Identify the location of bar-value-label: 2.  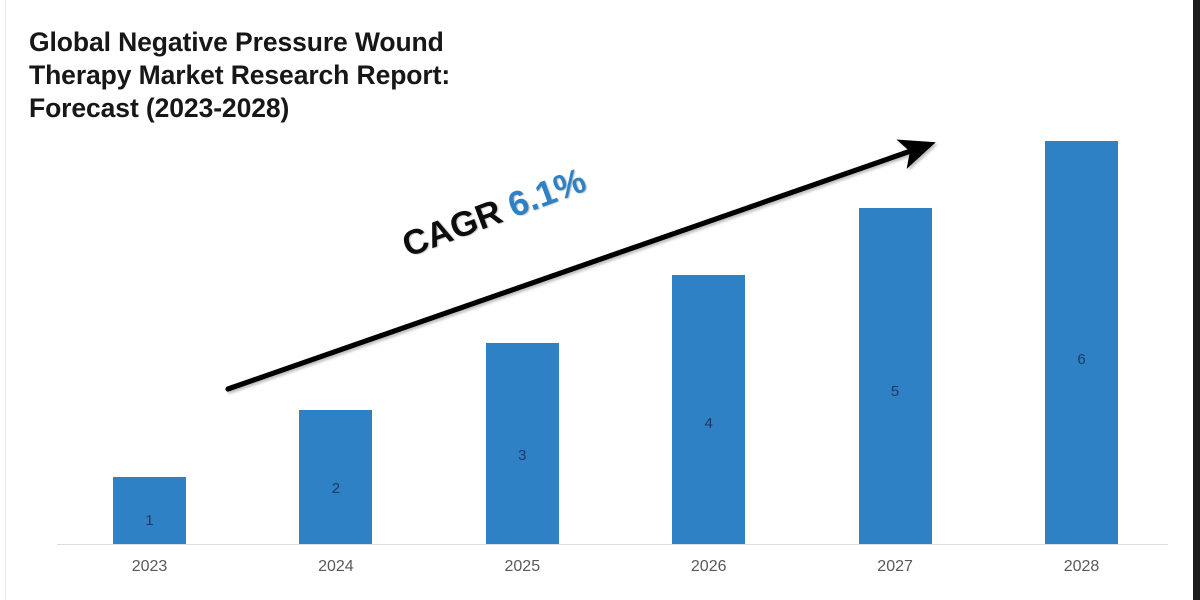
(336, 488).